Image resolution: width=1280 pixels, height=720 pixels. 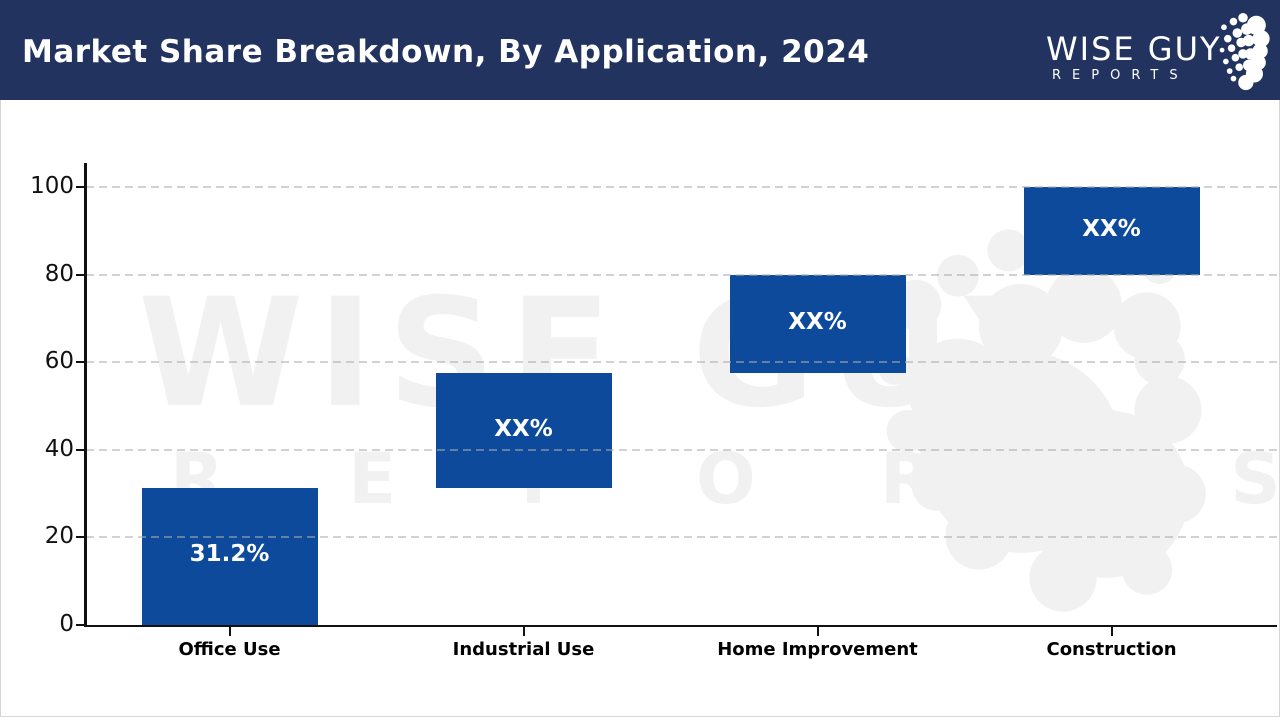 I want to click on bar-value-label-home-improvement: XX%, so click(x=817, y=321).